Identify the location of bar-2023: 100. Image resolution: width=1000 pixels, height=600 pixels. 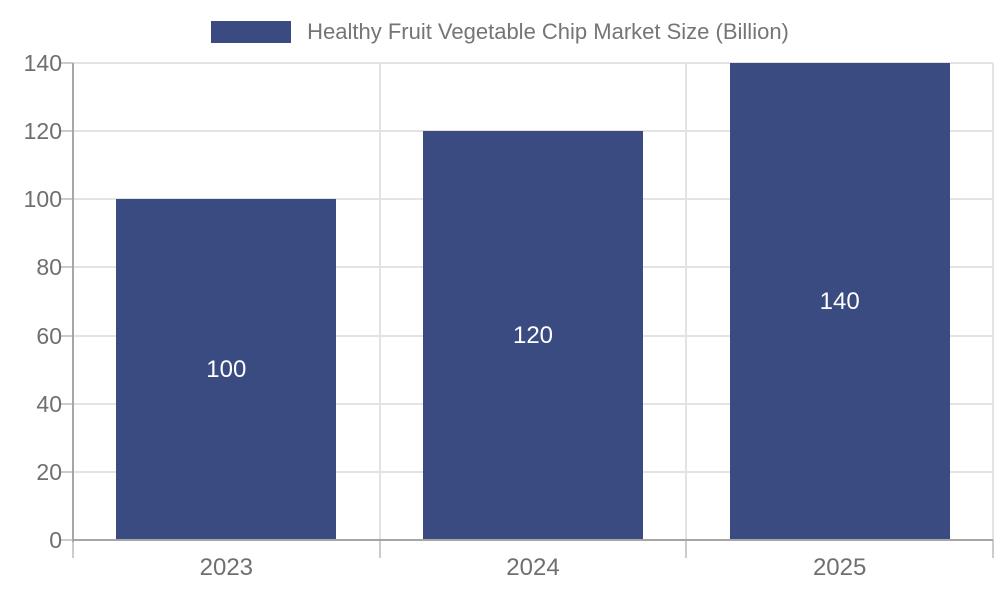
(226, 369).